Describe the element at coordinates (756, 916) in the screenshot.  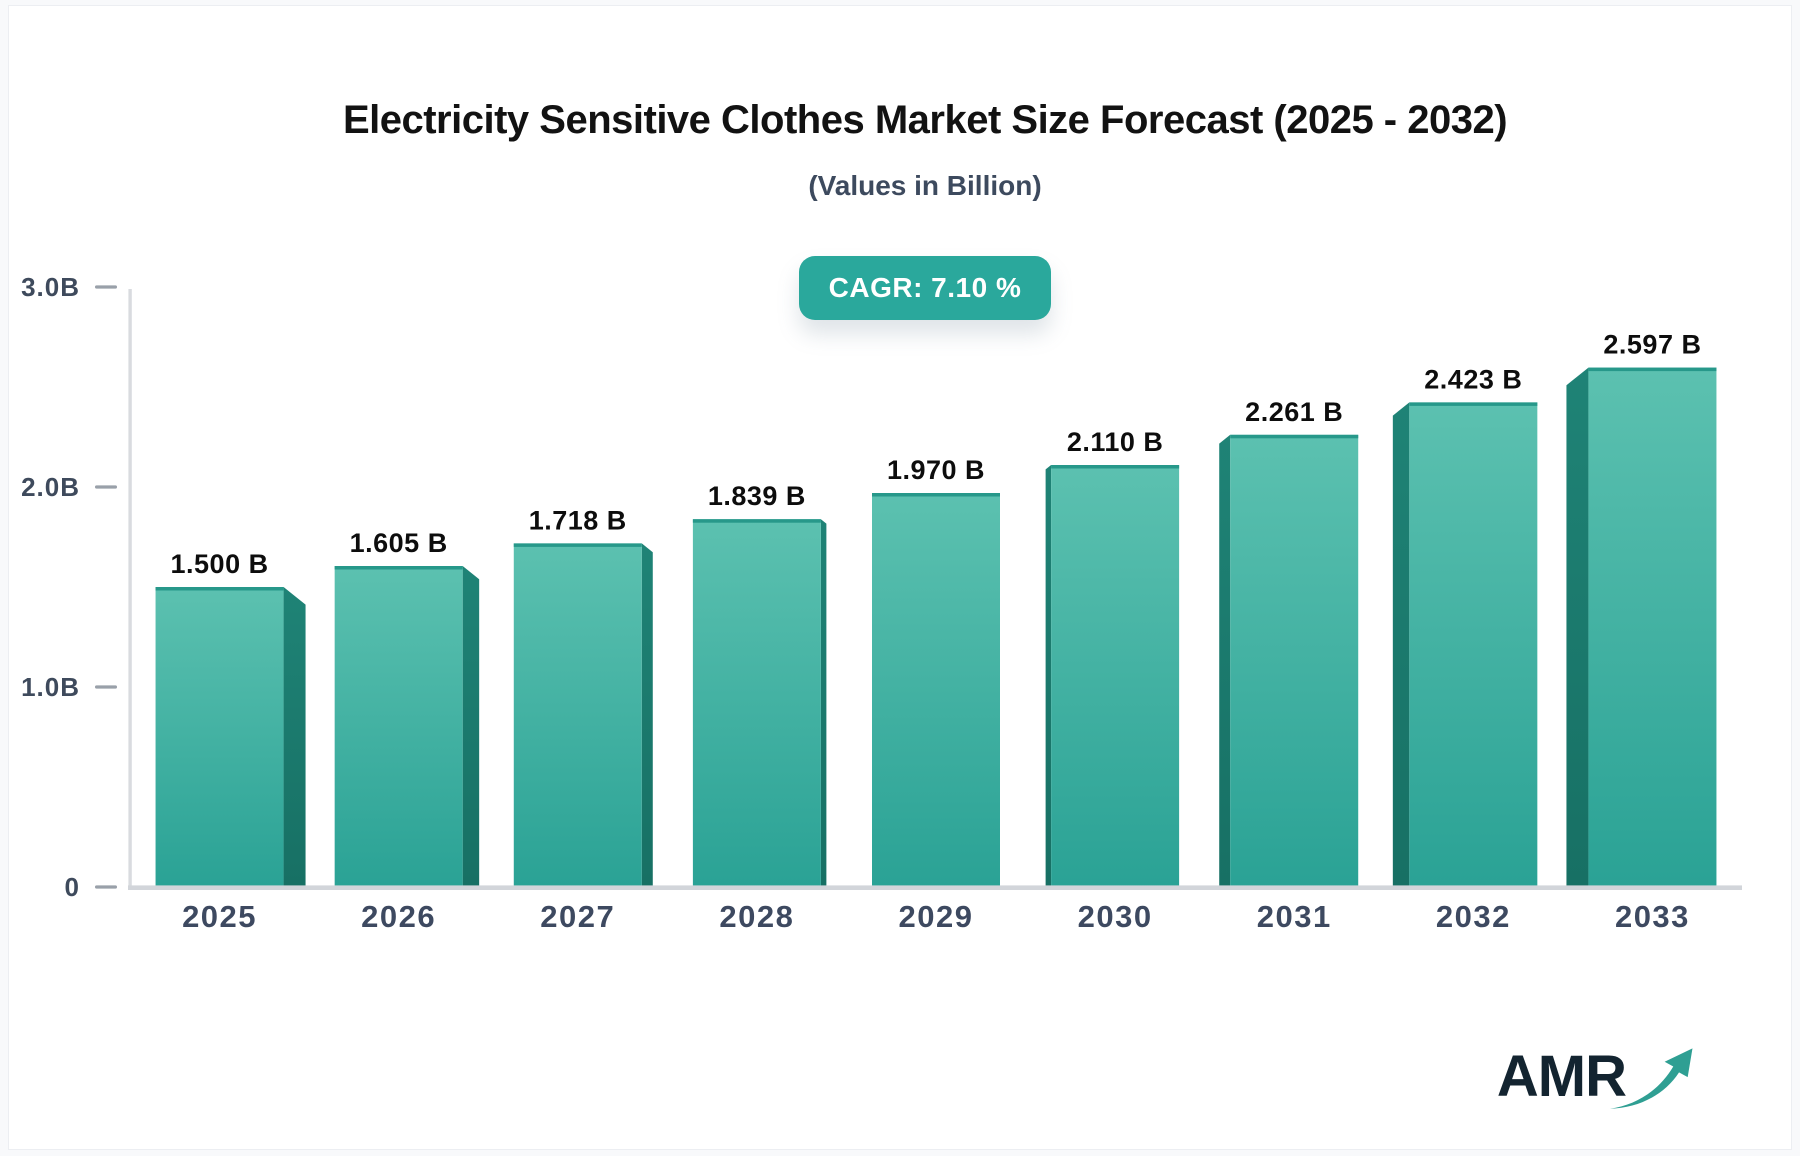
I see `x-axis-label: 2028` at that location.